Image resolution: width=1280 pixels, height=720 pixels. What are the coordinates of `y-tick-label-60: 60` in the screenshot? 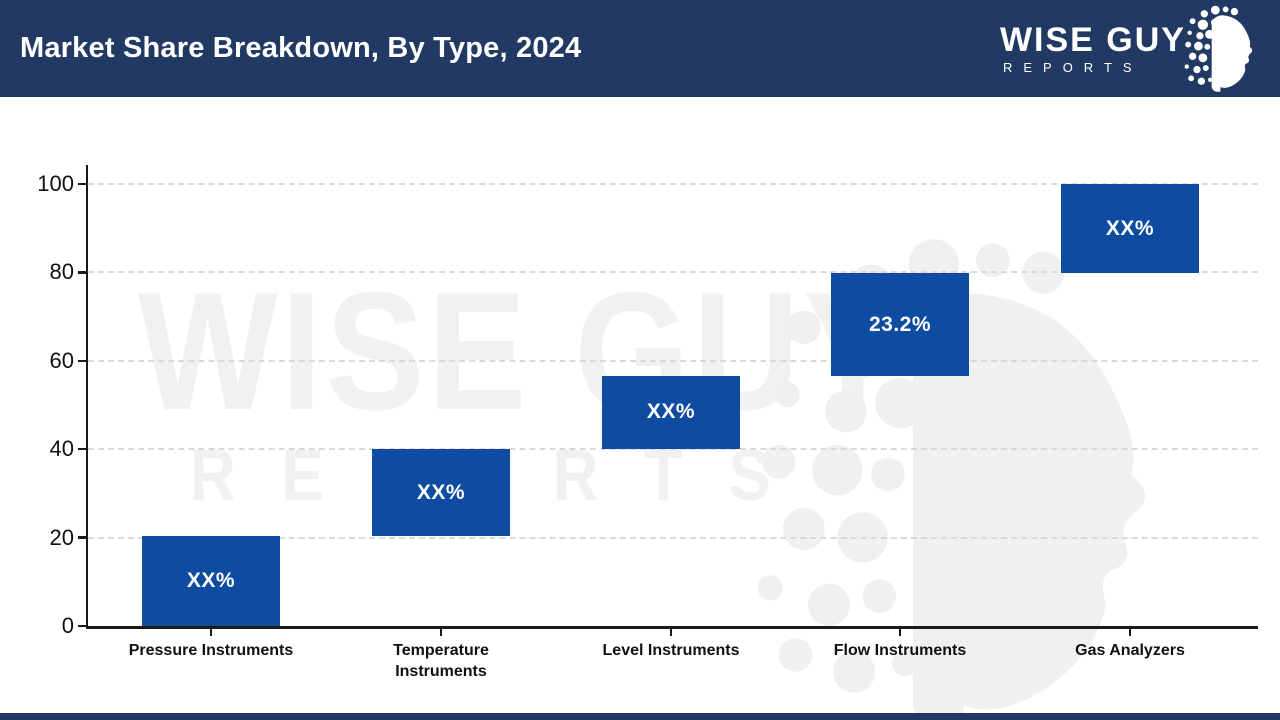 It's located at (61, 360).